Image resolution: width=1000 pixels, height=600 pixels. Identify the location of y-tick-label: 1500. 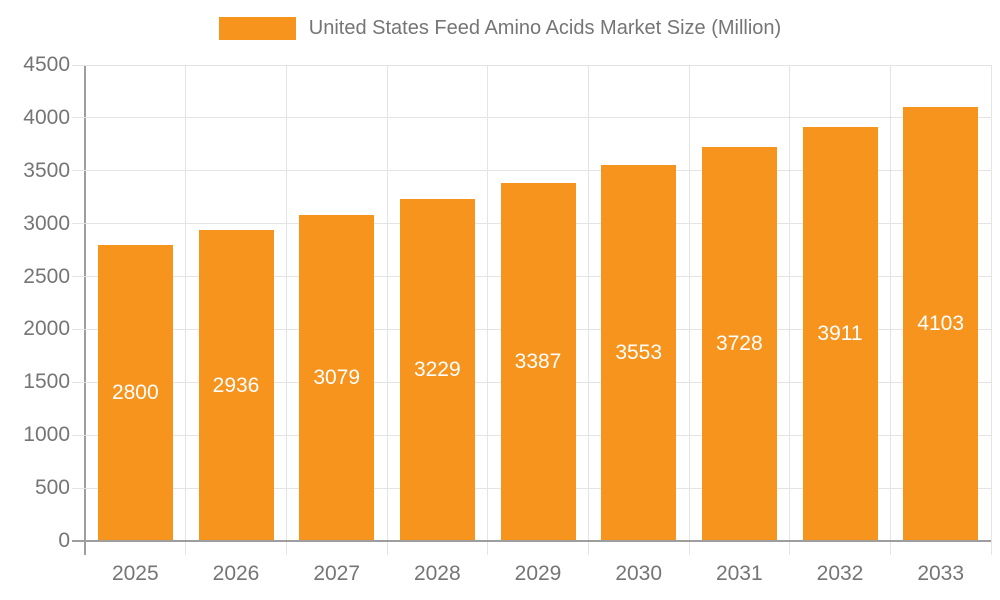
(46, 382).